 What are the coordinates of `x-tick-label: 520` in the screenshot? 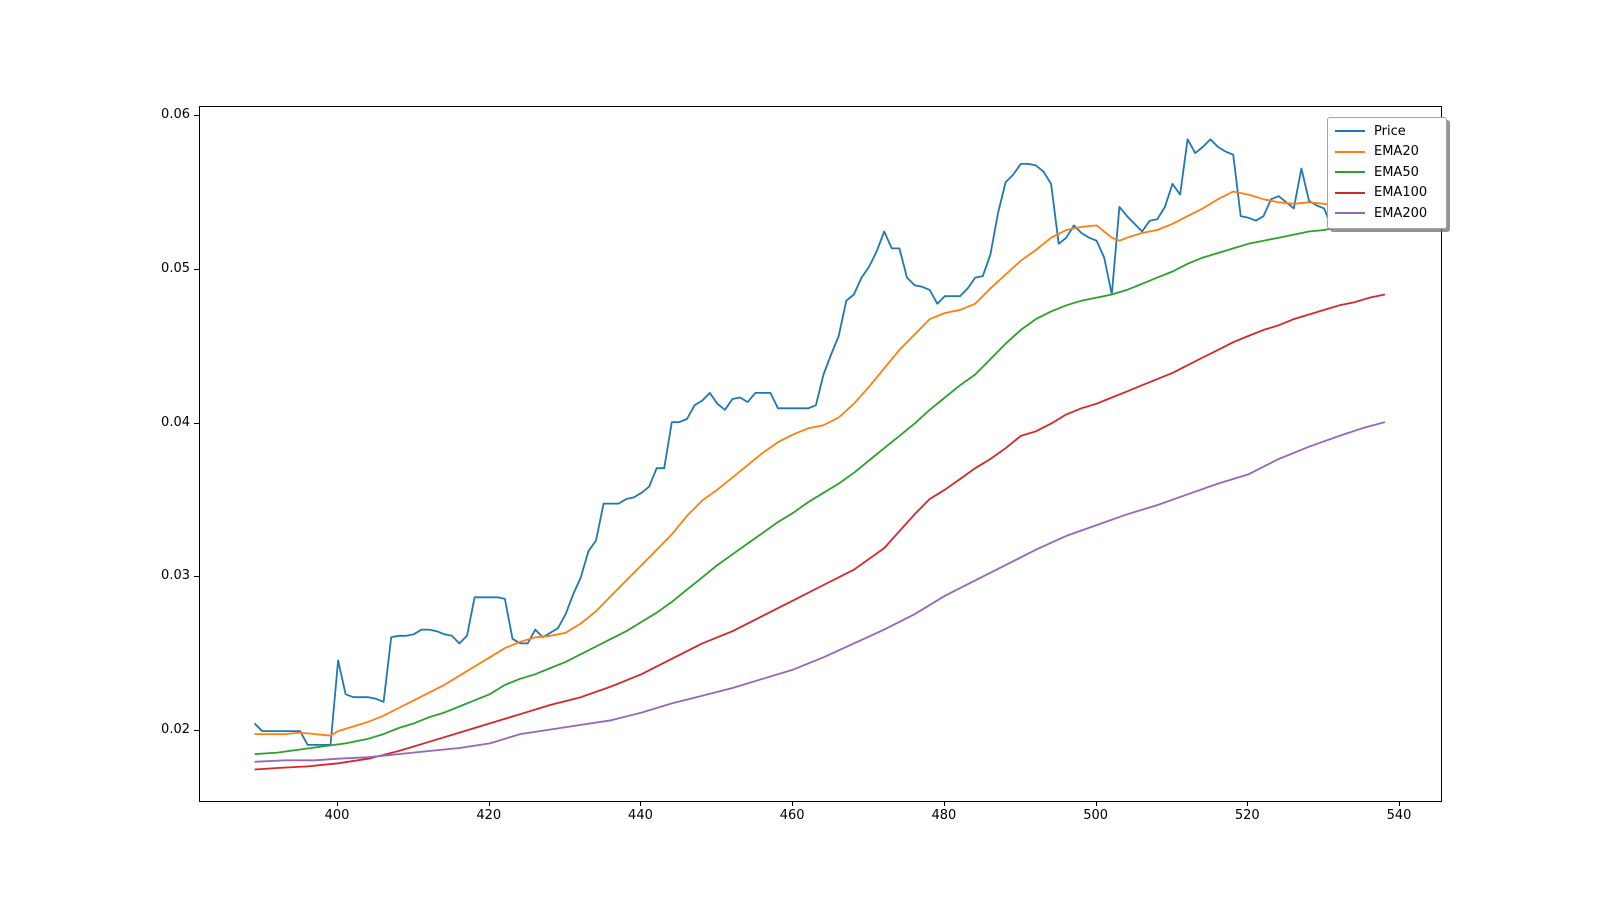 It's located at (1247, 815).